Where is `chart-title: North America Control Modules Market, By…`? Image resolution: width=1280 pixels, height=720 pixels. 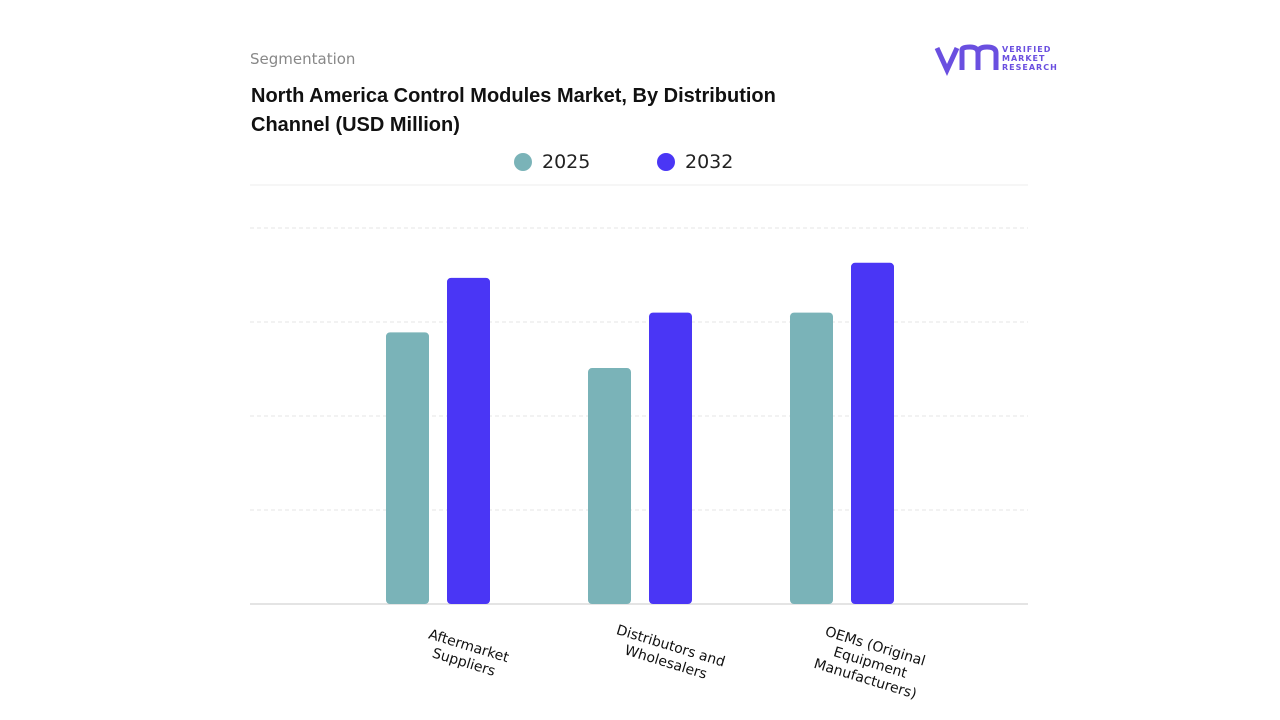
chart-title: North America Control Modules Market, By… is located at coordinates (513, 110).